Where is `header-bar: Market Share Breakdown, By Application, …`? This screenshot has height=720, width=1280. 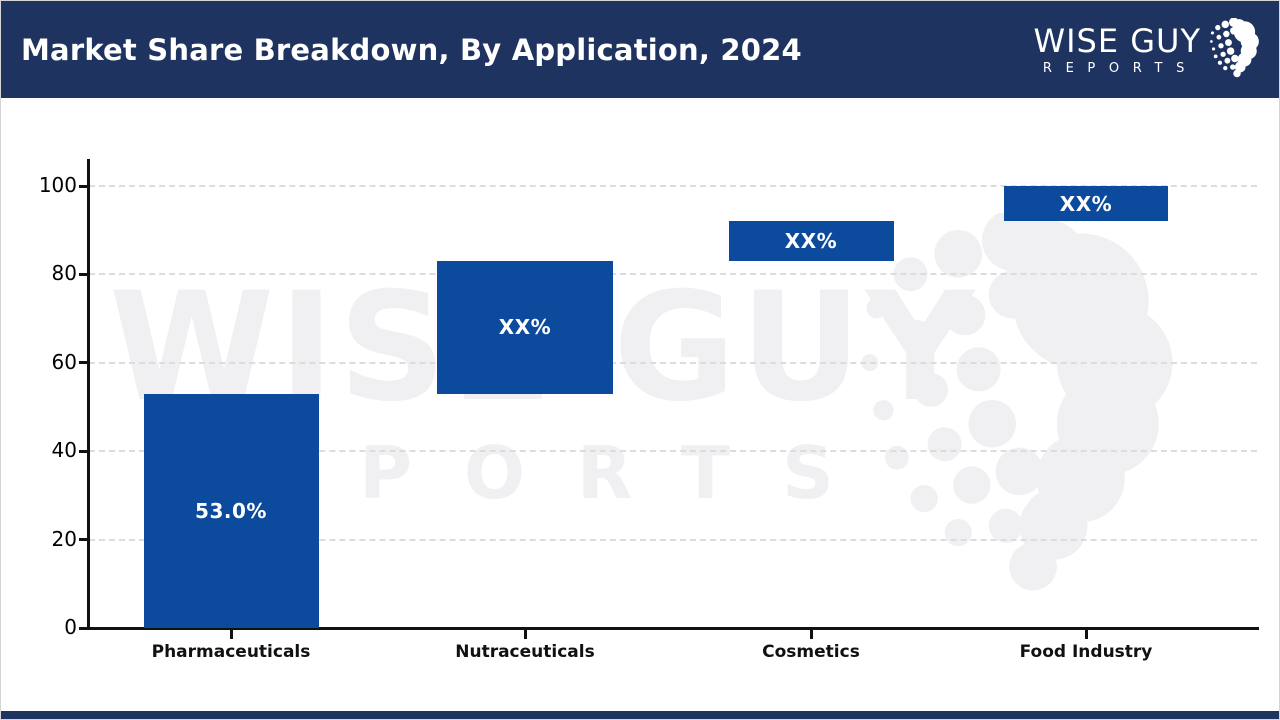
header-bar: Market Share Breakdown, By Application, … is located at coordinates (640, 49).